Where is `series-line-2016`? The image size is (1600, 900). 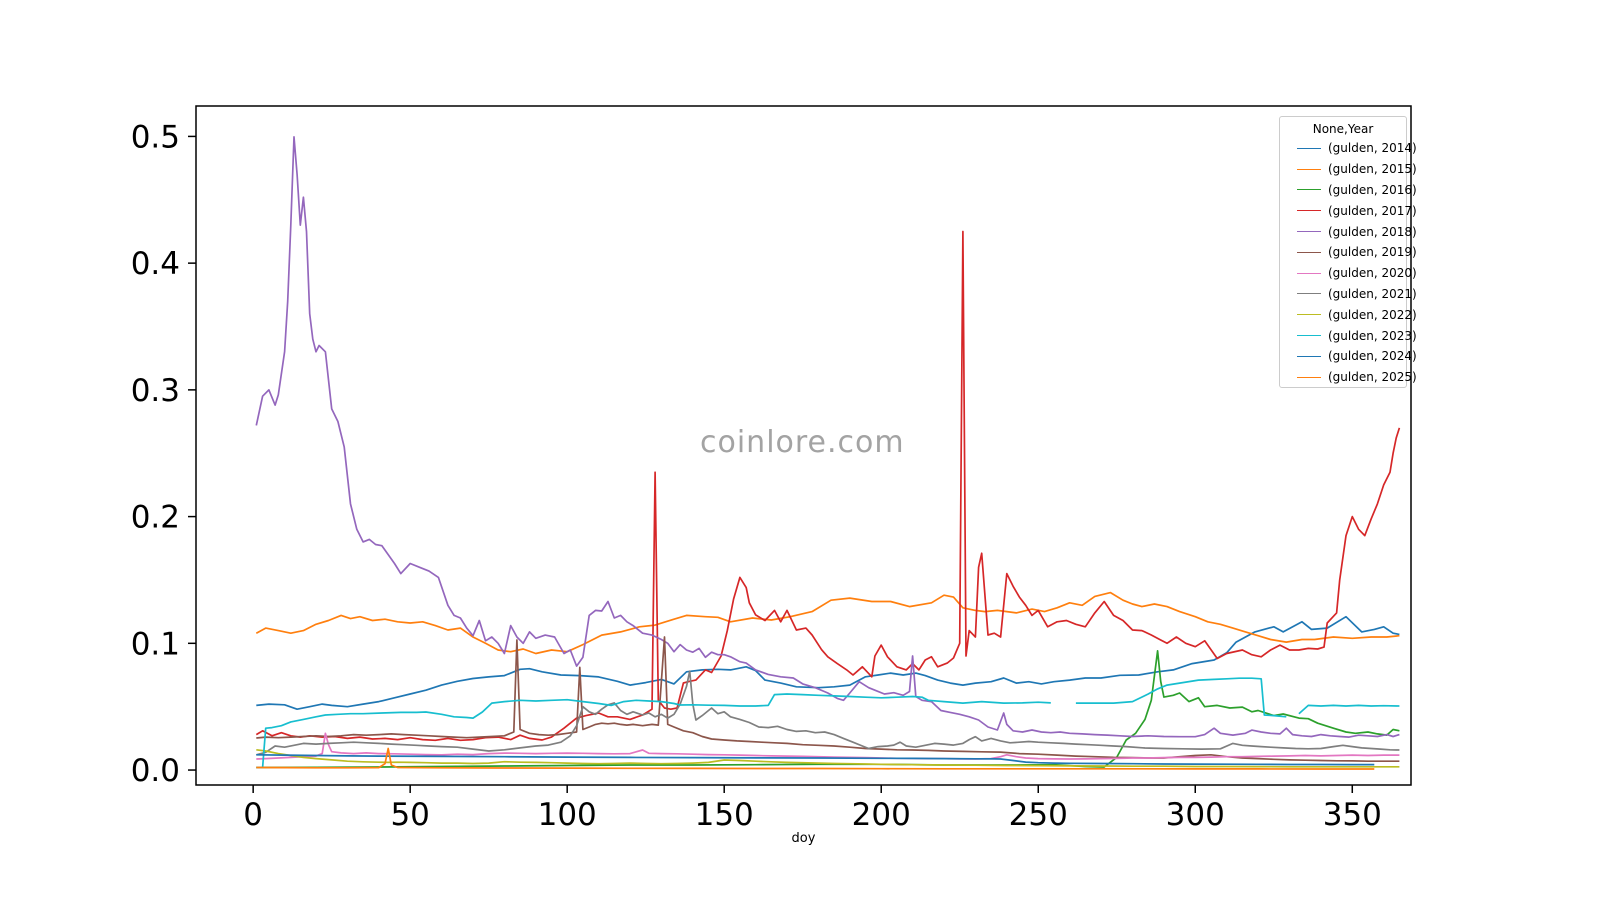 series-line-2016 is located at coordinates (828, 709).